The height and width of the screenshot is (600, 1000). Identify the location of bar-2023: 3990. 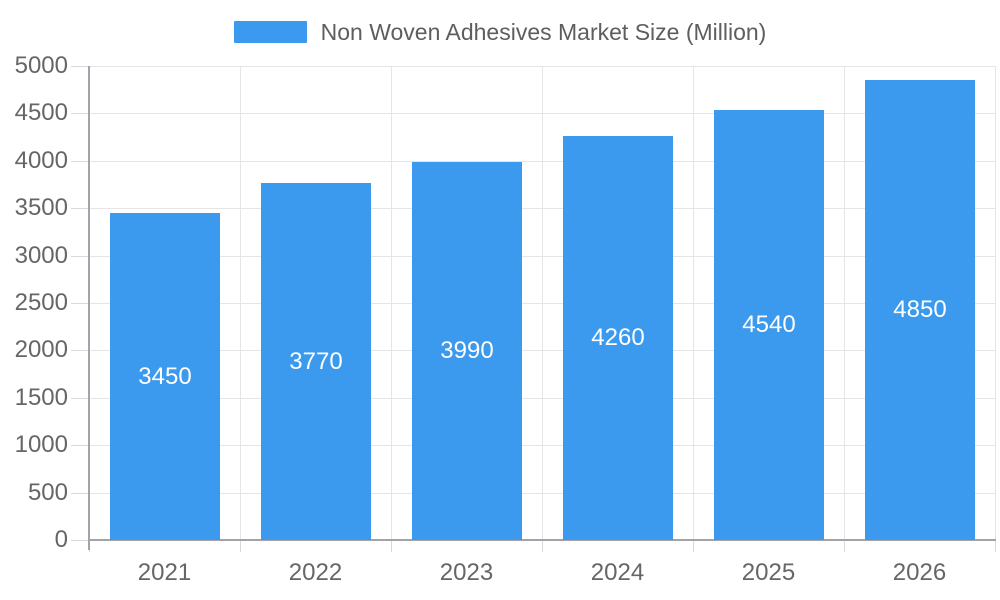
(467, 351).